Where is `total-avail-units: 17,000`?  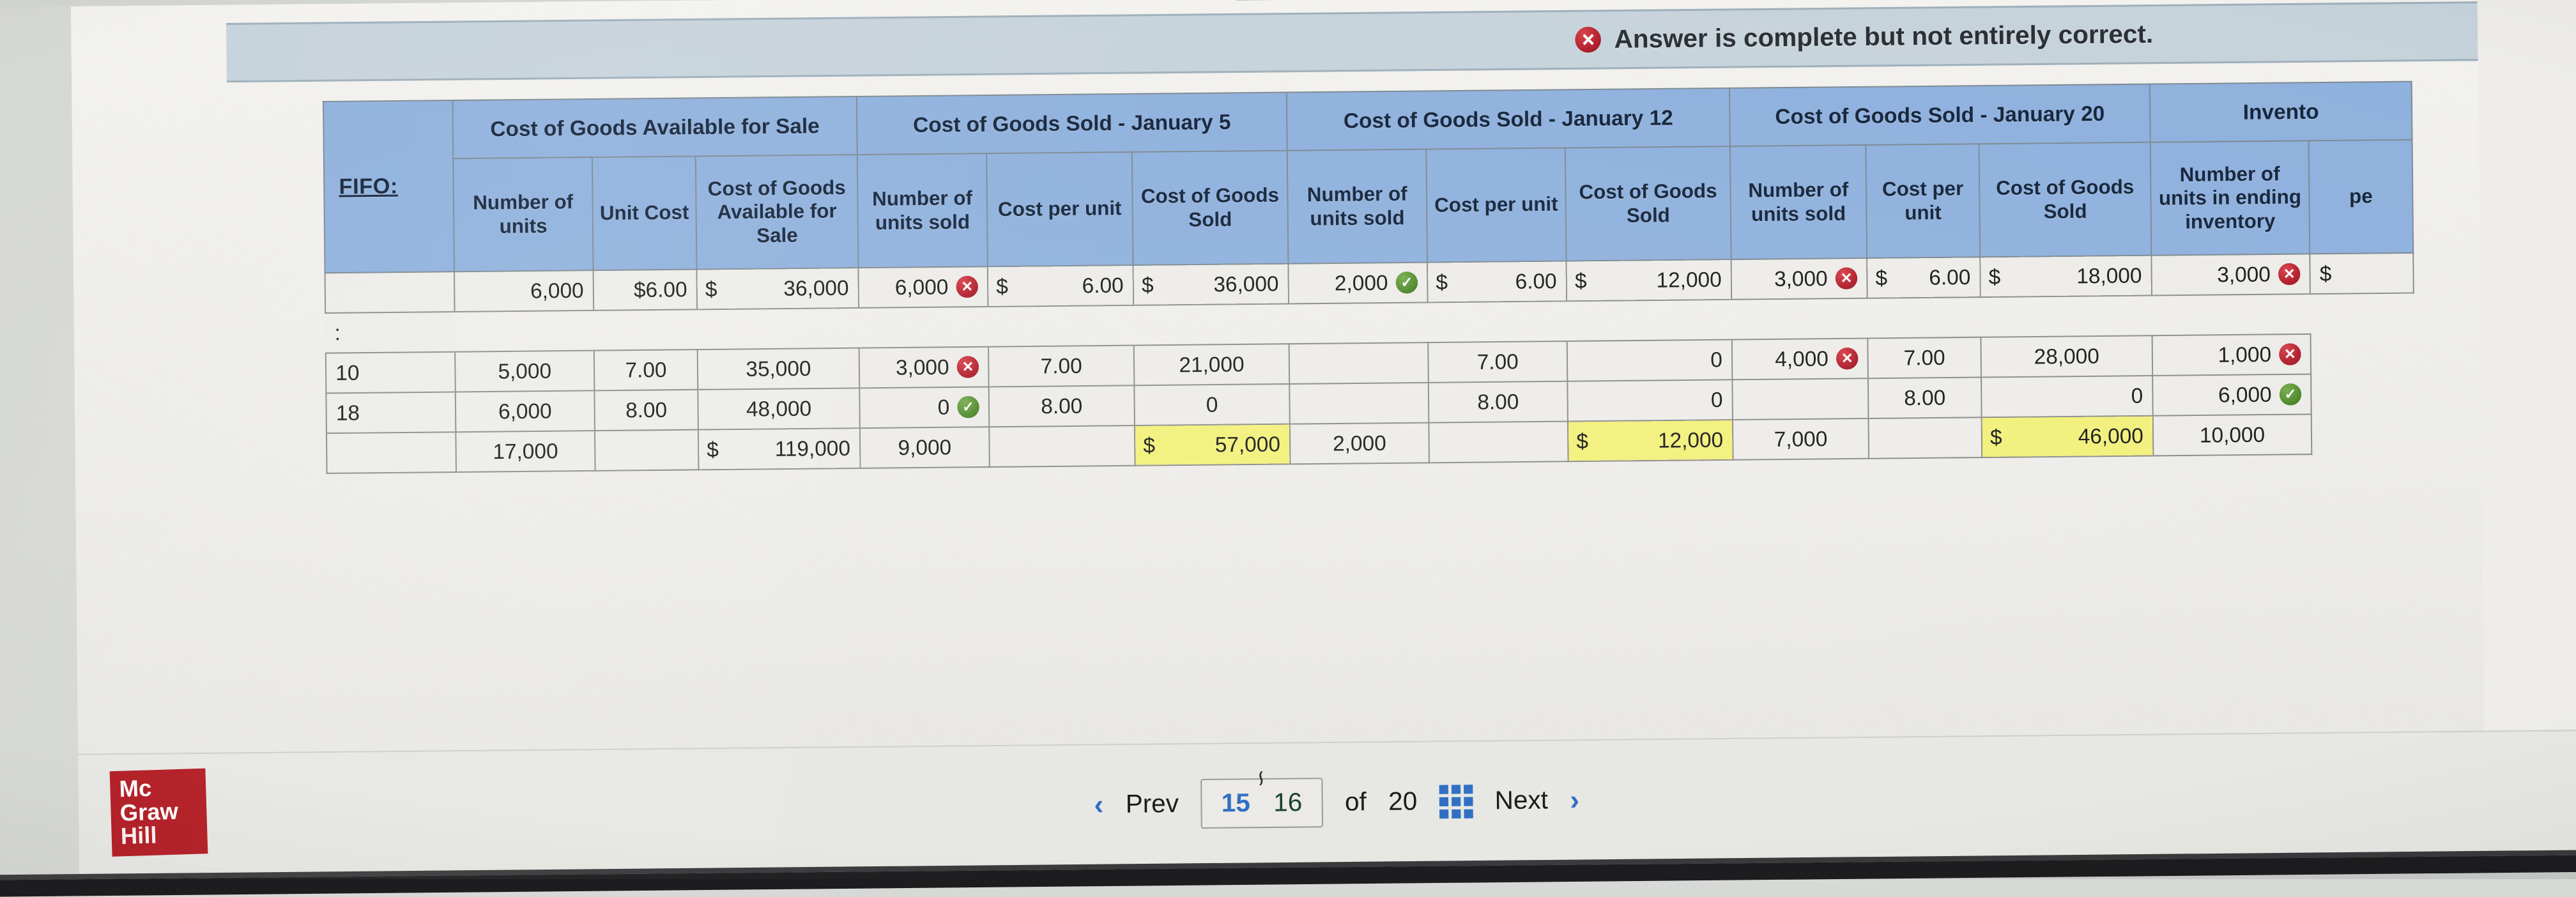
total-avail-units: 17,000 is located at coordinates (525, 451).